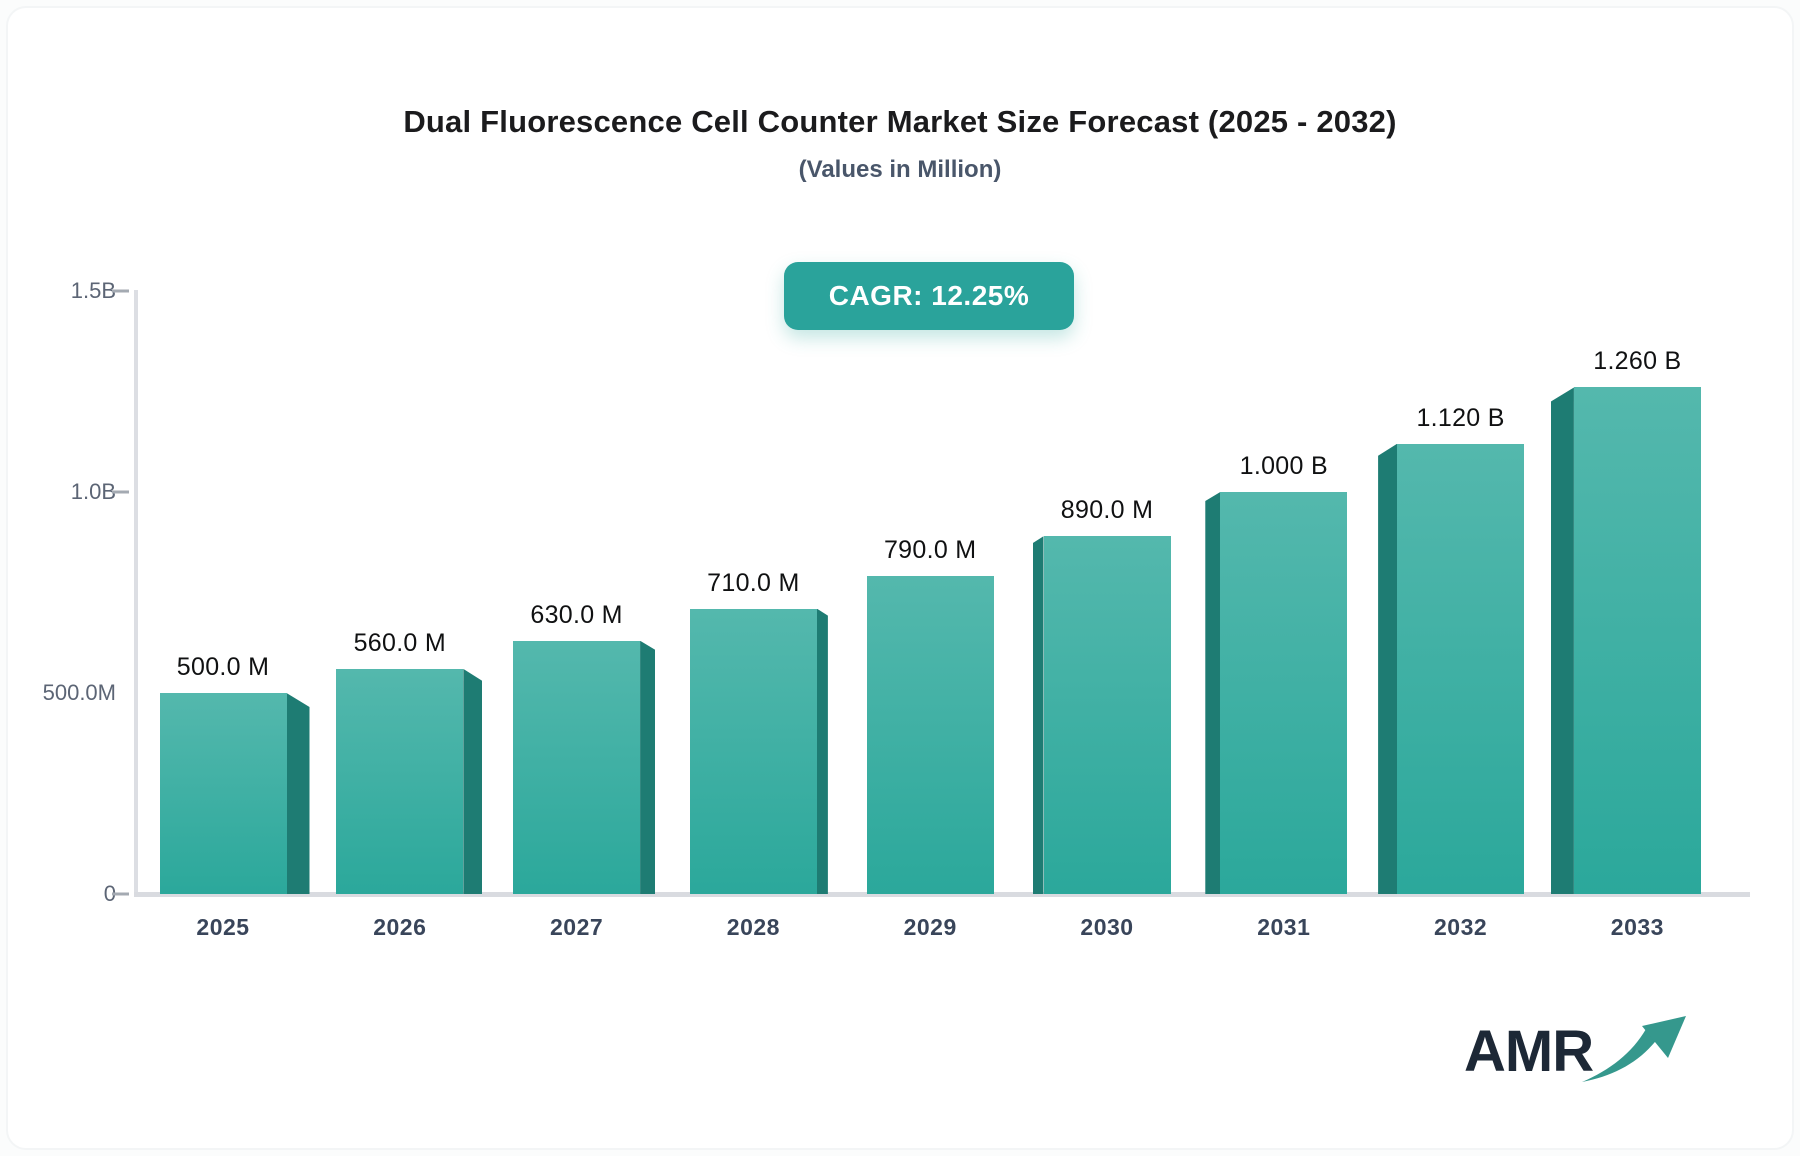  I want to click on y-axis-label: 1.0B, so click(93, 491).